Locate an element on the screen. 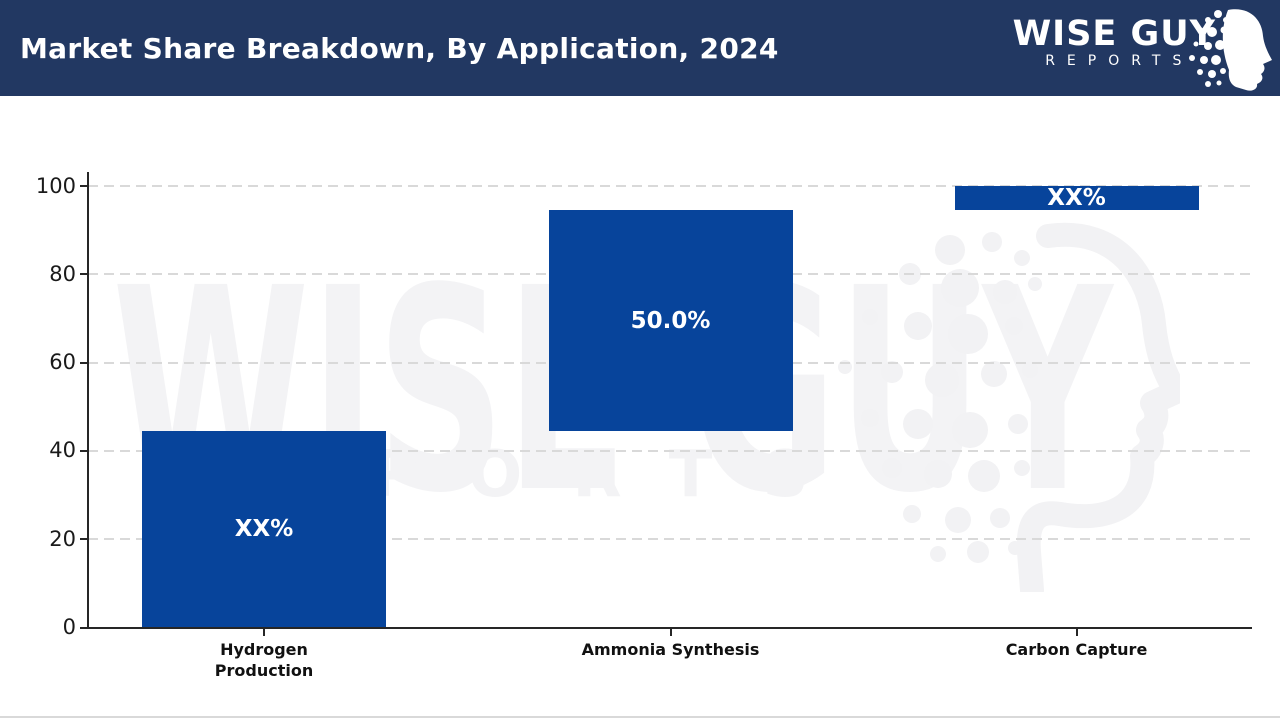 The image size is (1280, 720). y-tick-label: 100 is located at coordinates (55, 185).